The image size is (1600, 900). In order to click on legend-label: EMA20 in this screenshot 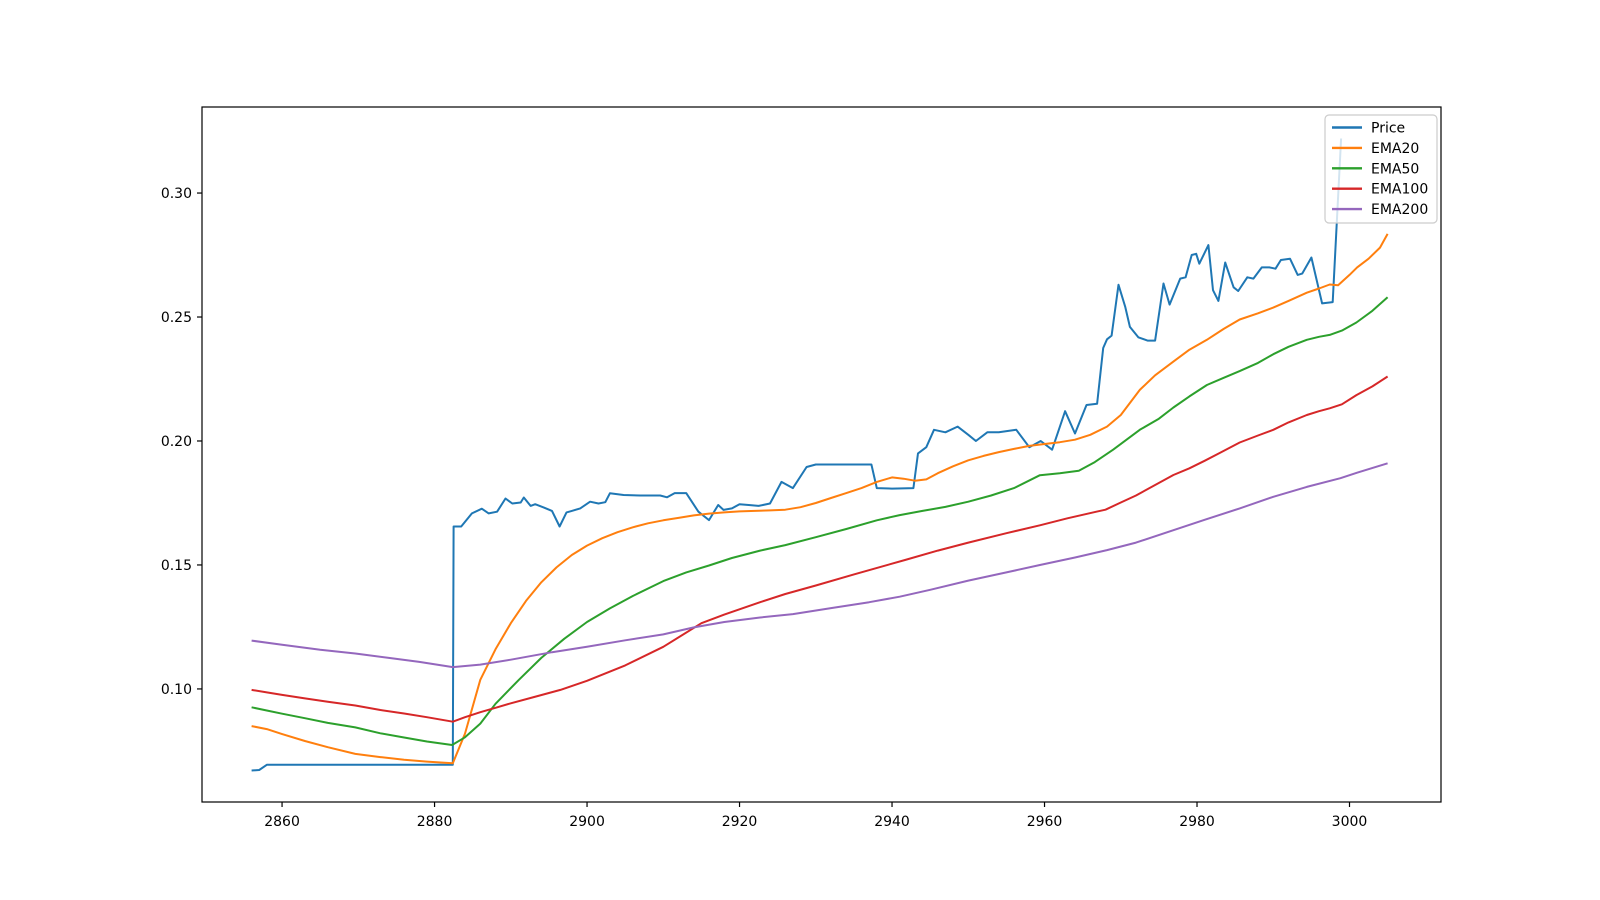, I will do `click(1395, 149)`.